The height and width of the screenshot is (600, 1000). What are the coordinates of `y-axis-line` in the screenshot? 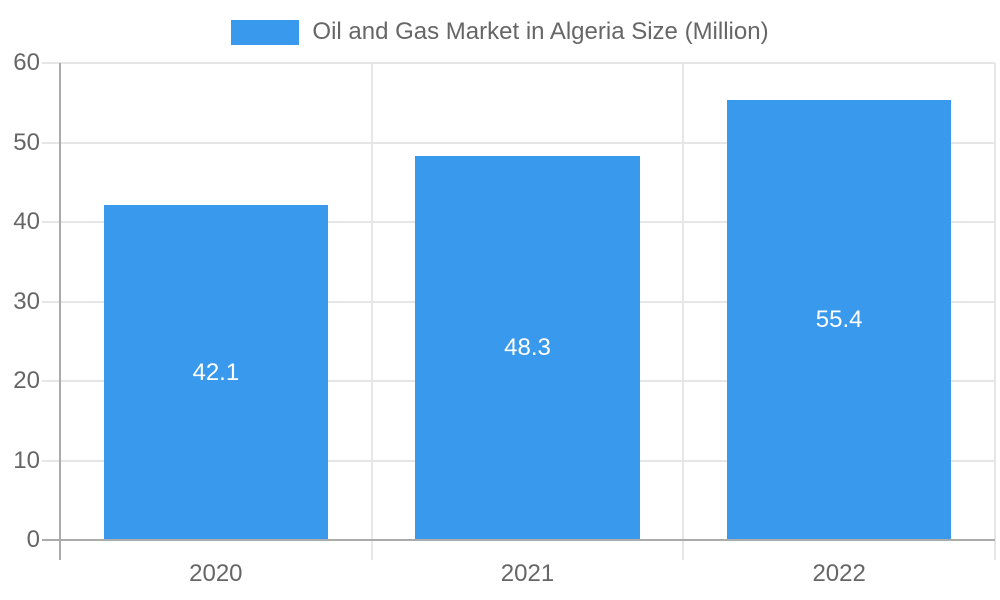 It's located at (60, 301).